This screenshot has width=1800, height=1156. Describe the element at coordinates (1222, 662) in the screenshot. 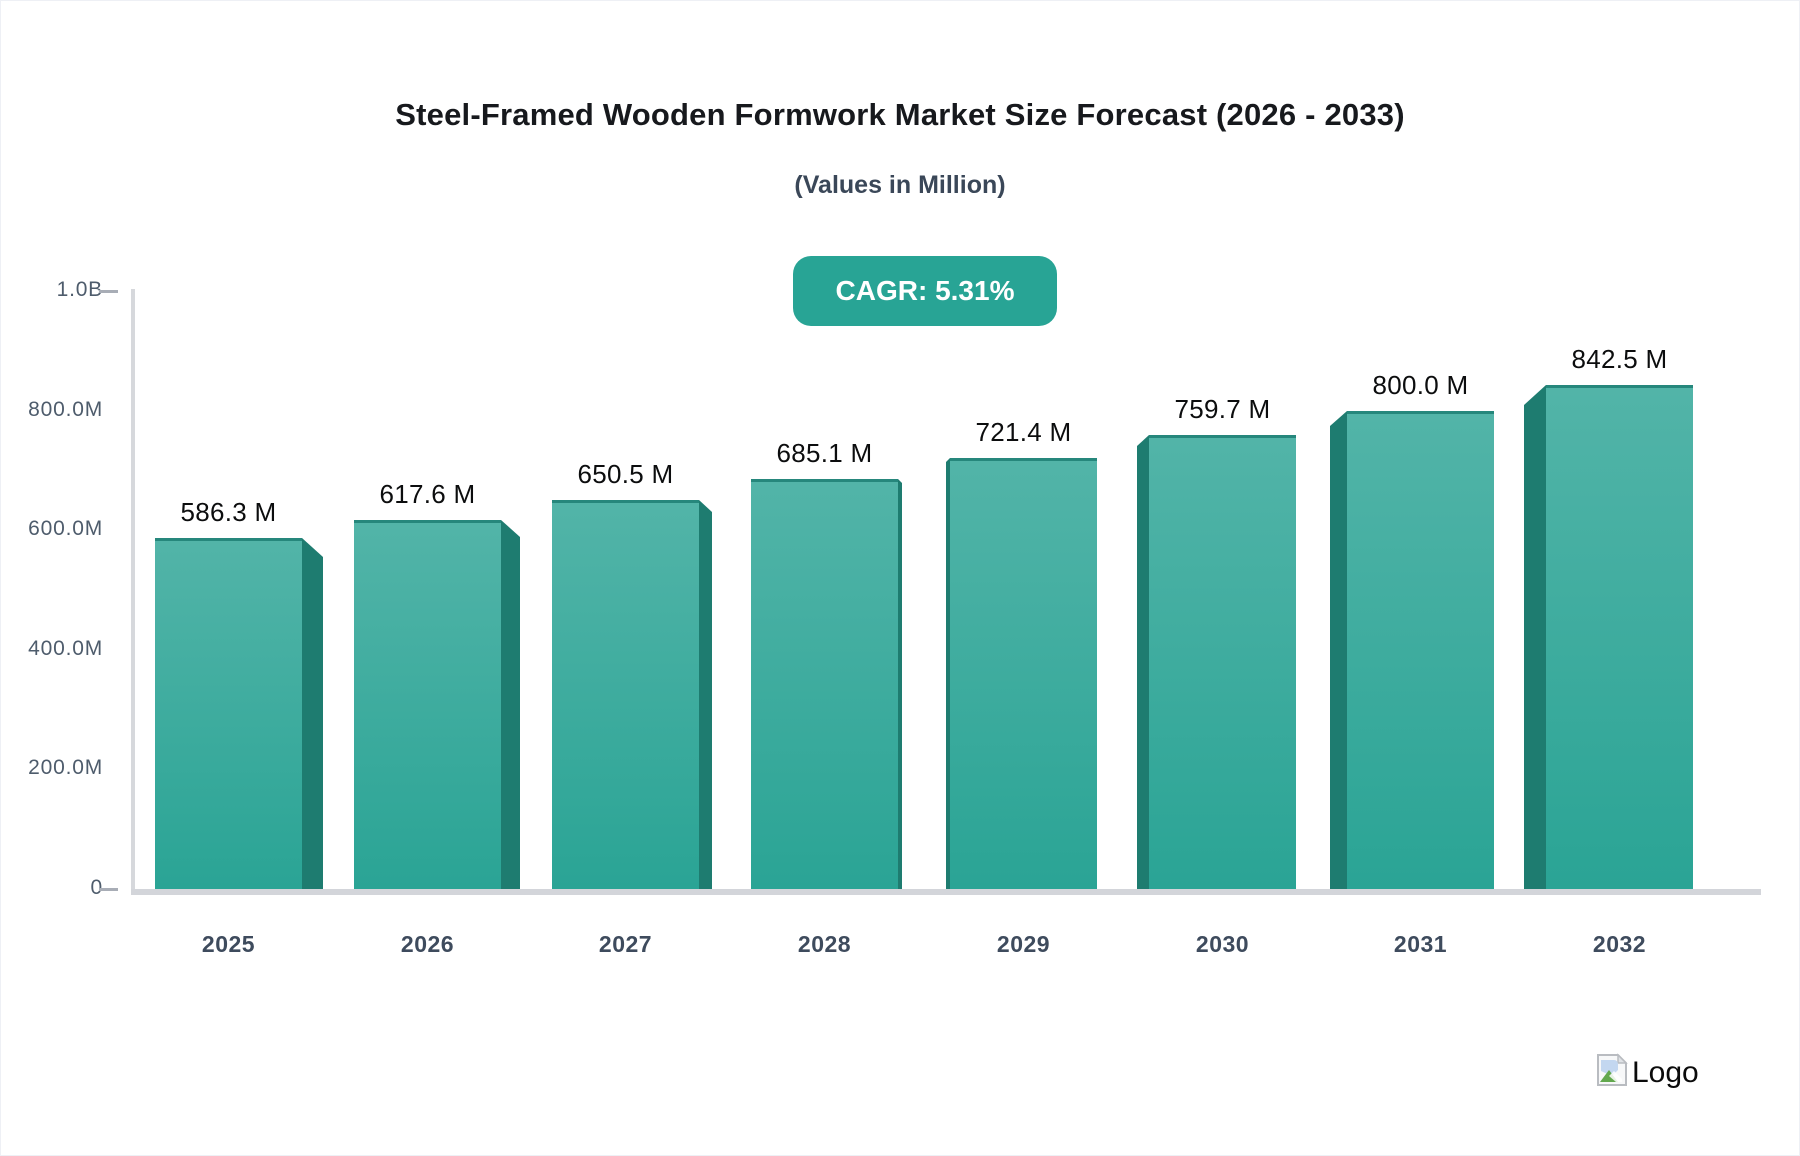

I see `bar-2030` at that location.